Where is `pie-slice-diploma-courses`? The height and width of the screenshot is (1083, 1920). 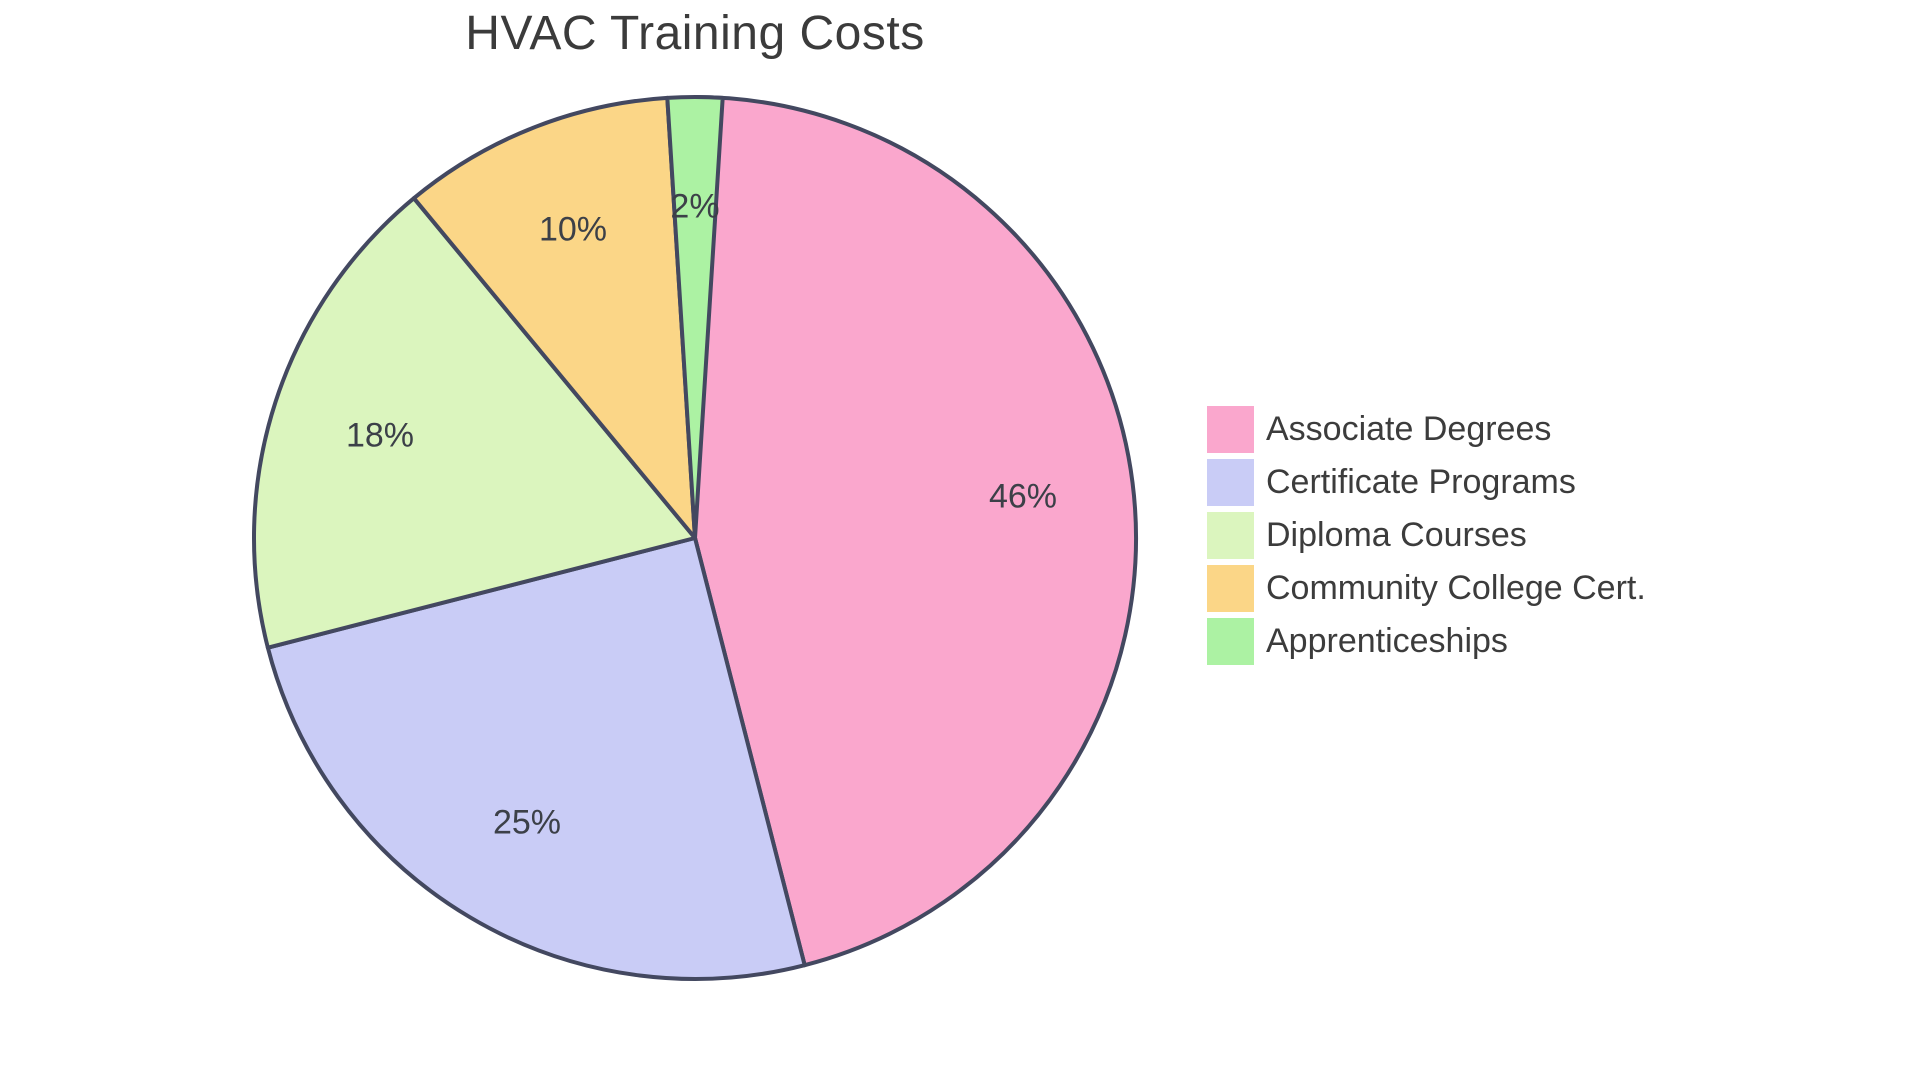 pie-slice-diploma-courses is located at coordinates (474, 423).